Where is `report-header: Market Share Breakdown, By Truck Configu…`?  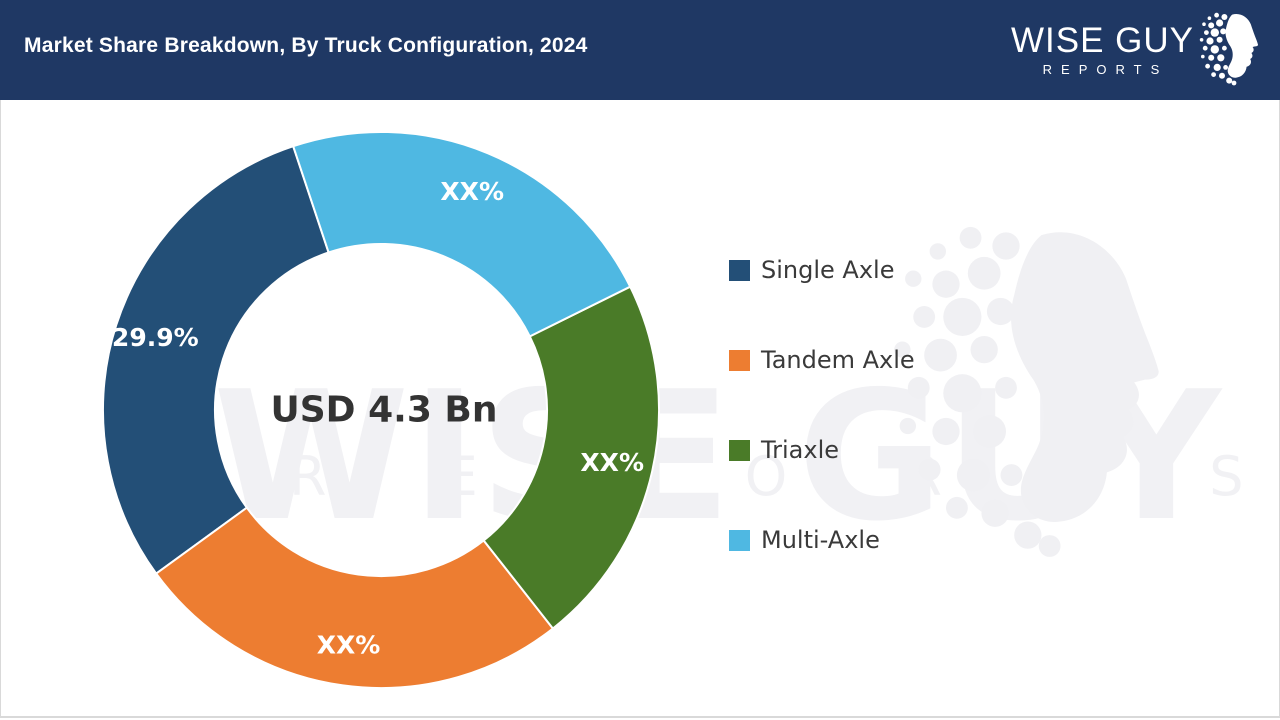 report-header: Market Share Breakdown, By Truck Configu… is located at coordinates (640, 50).